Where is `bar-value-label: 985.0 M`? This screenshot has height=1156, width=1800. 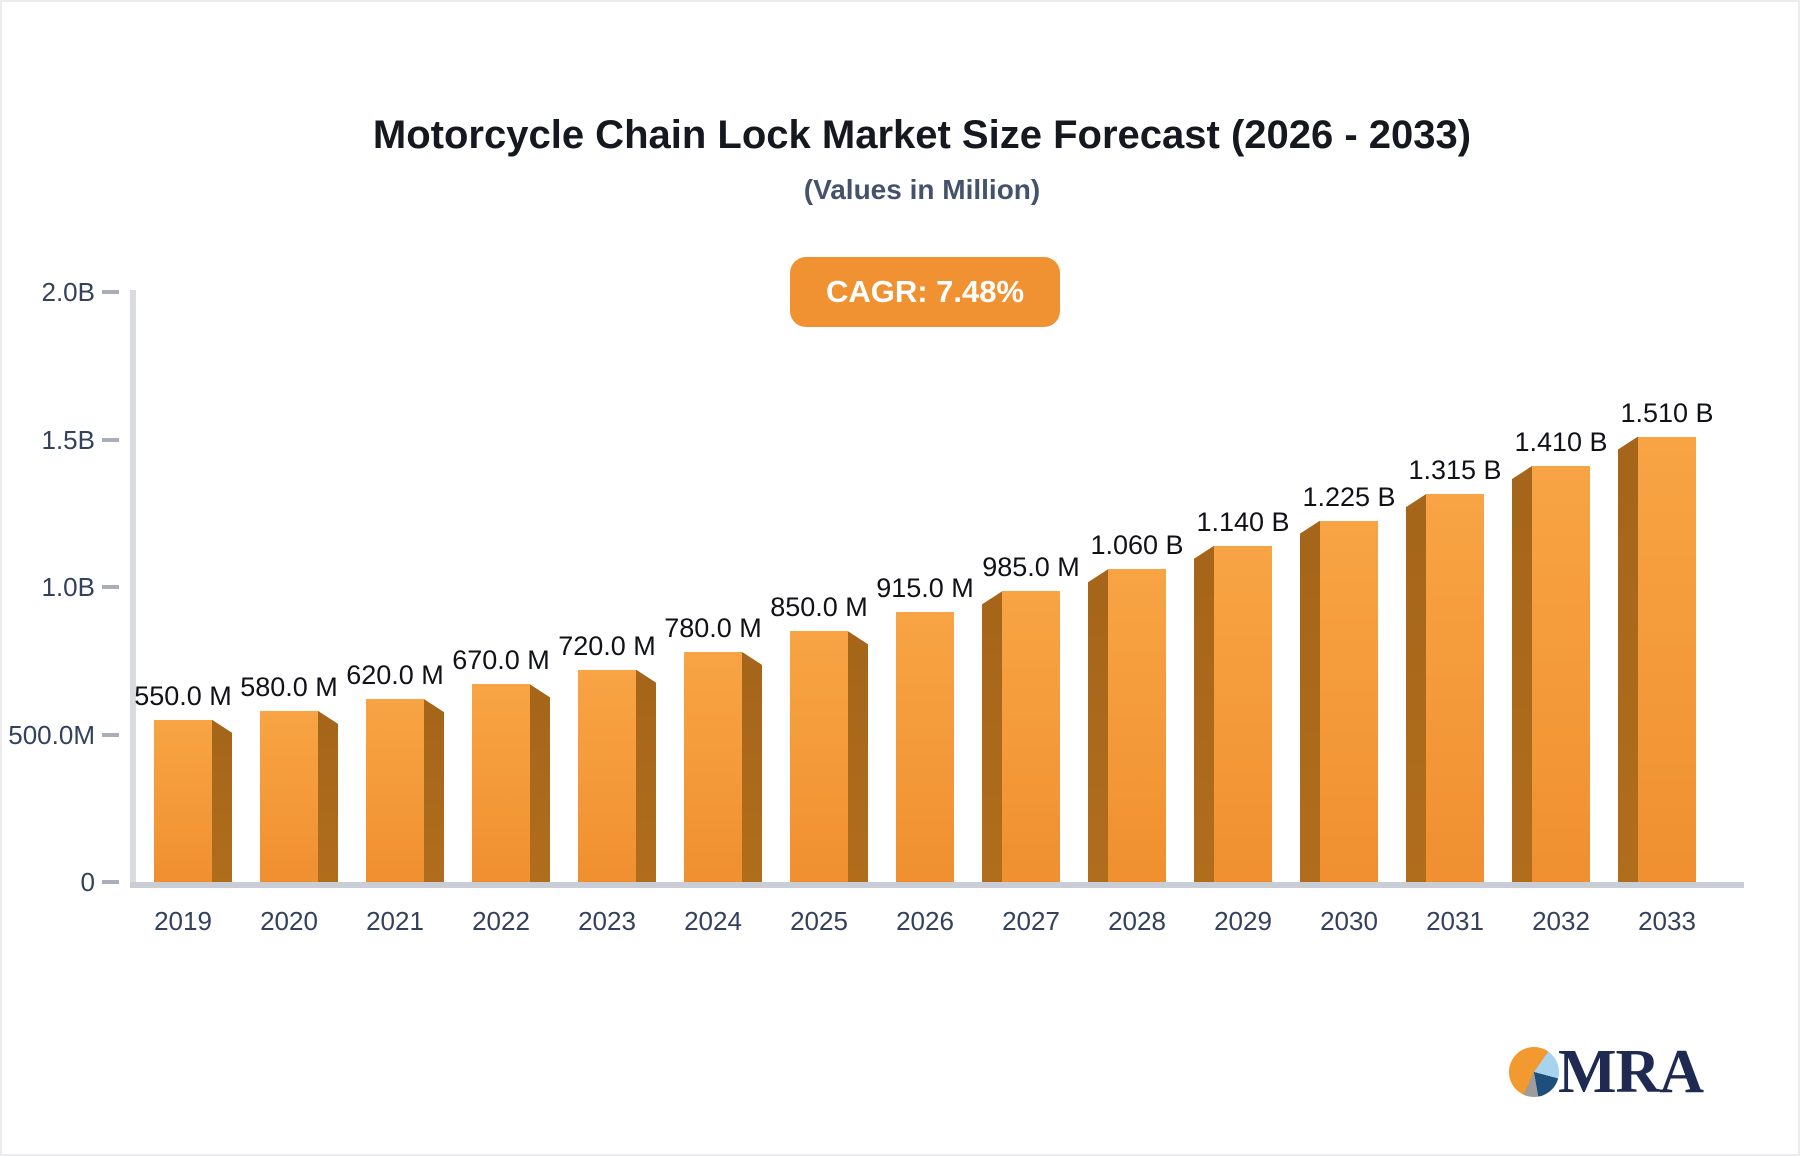
bar-value-label: 985.0 M is located at coordinates (1031, 567).